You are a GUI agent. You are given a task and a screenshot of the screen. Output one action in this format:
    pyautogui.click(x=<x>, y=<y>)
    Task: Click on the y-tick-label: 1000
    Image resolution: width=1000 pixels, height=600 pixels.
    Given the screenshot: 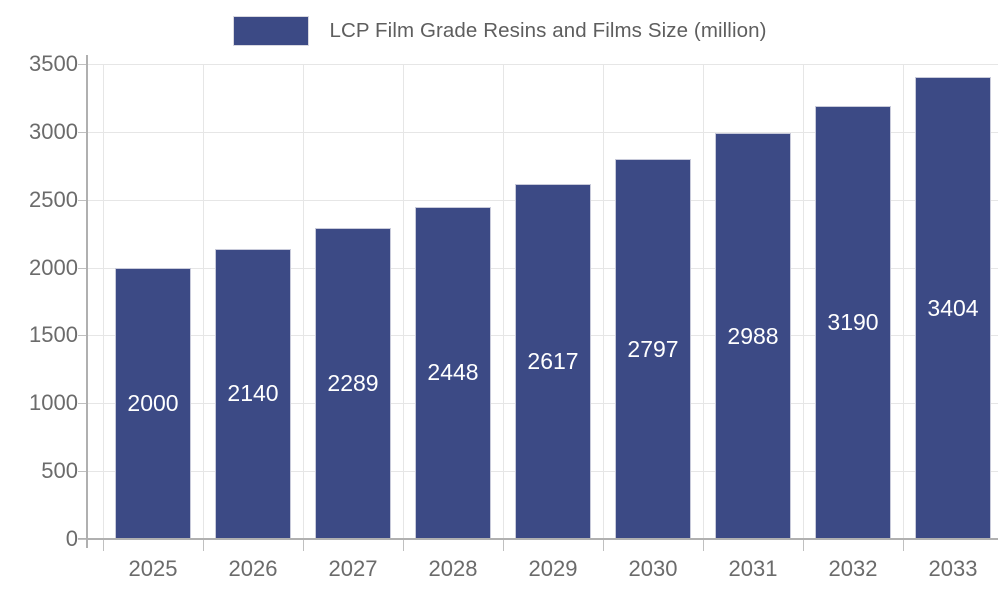 What is the action you would take?
    pyautogui.click(x=53, y=403)
    